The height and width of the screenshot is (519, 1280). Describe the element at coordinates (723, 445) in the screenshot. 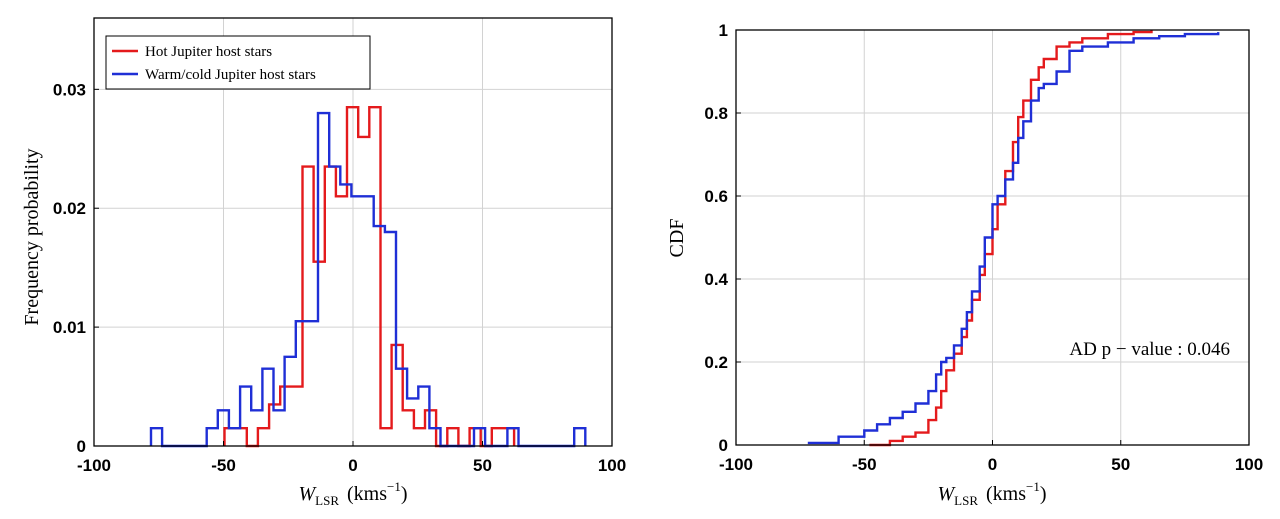

I see `cdf-ytick-label: 0` at that location.